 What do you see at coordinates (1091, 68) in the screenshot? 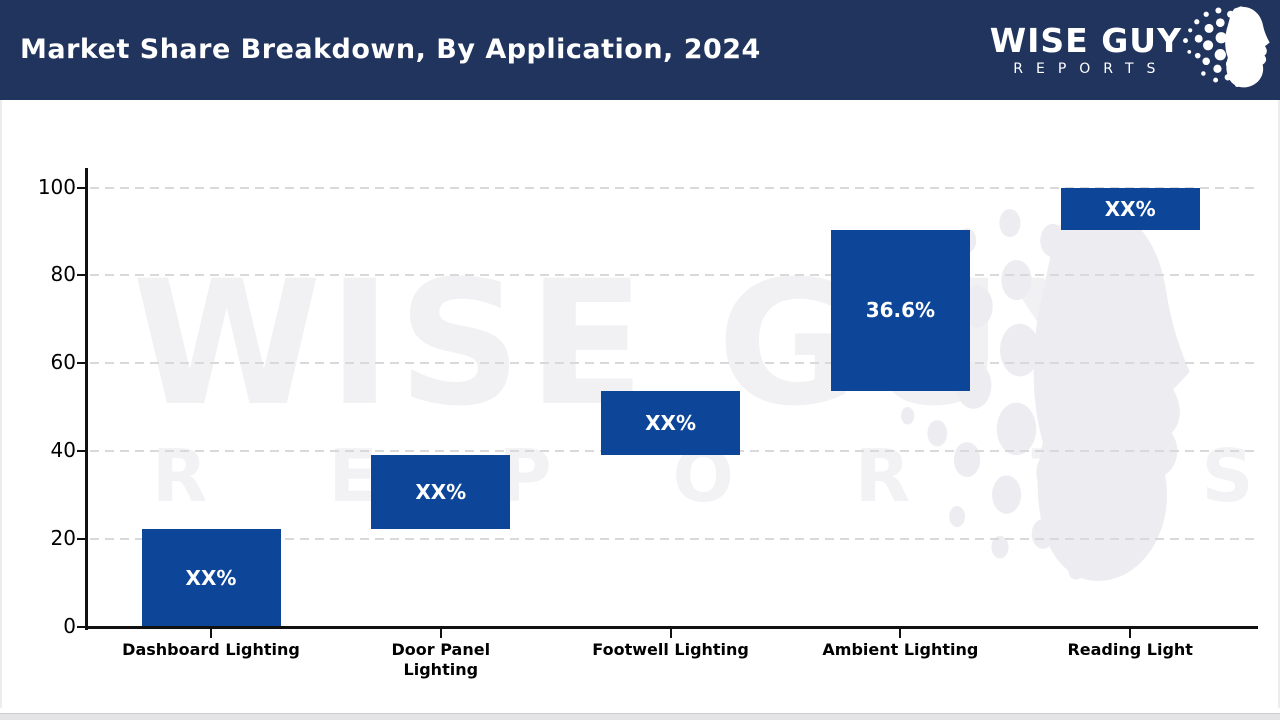
I see `logo-subtitle: REPORTS` at bounding box center [1091, 68].